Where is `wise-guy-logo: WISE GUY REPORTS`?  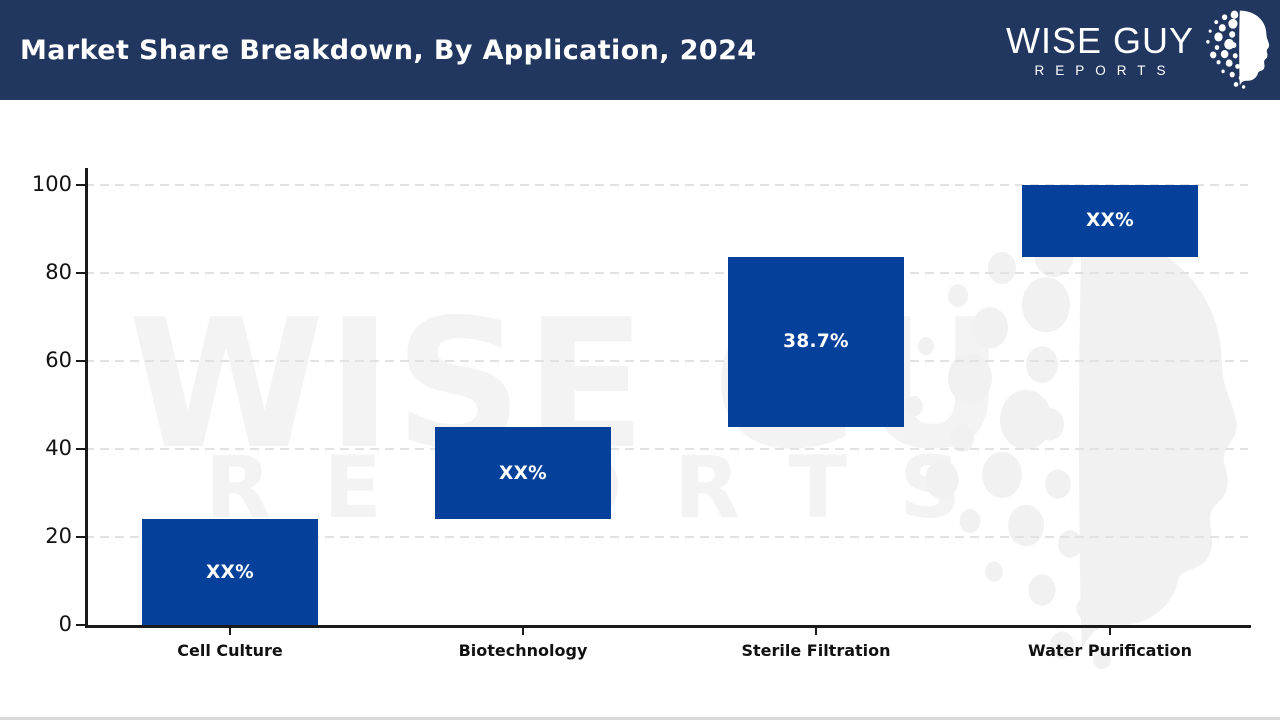 wise-guy-logo: WISE GUY REPORTS is located at coordinates (1140, 50).